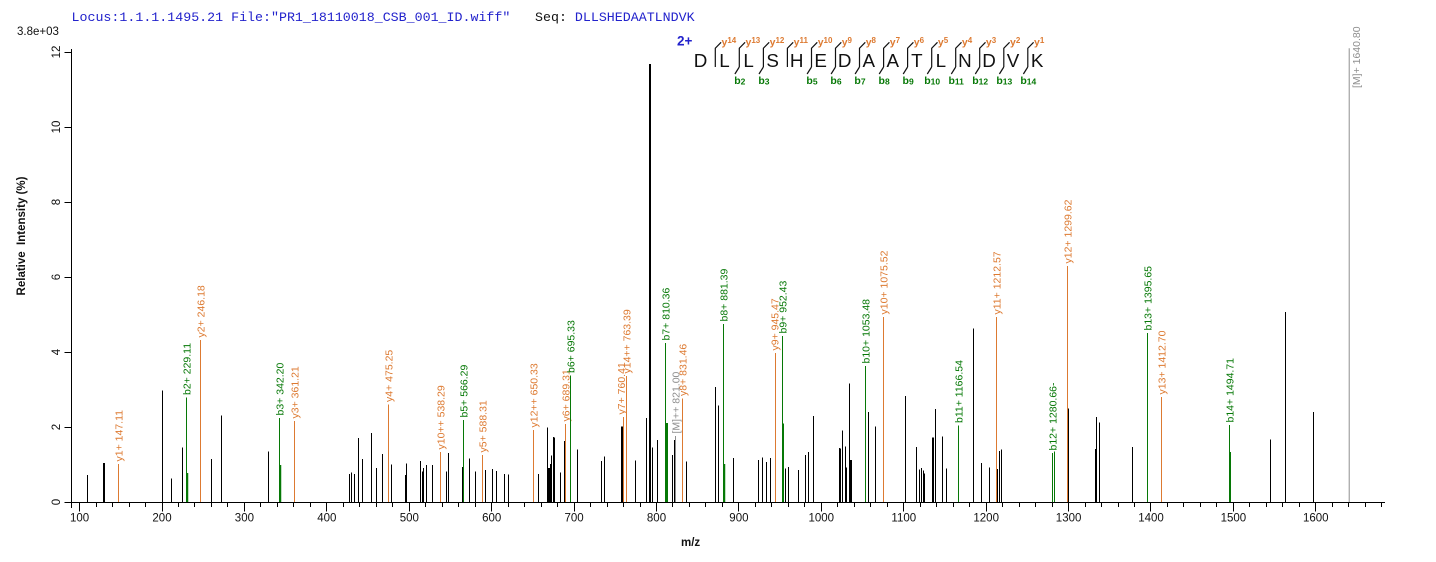  Describe the element at coordinates (895, 42) in the screenshot. I see `svg-text: y7` at that location.